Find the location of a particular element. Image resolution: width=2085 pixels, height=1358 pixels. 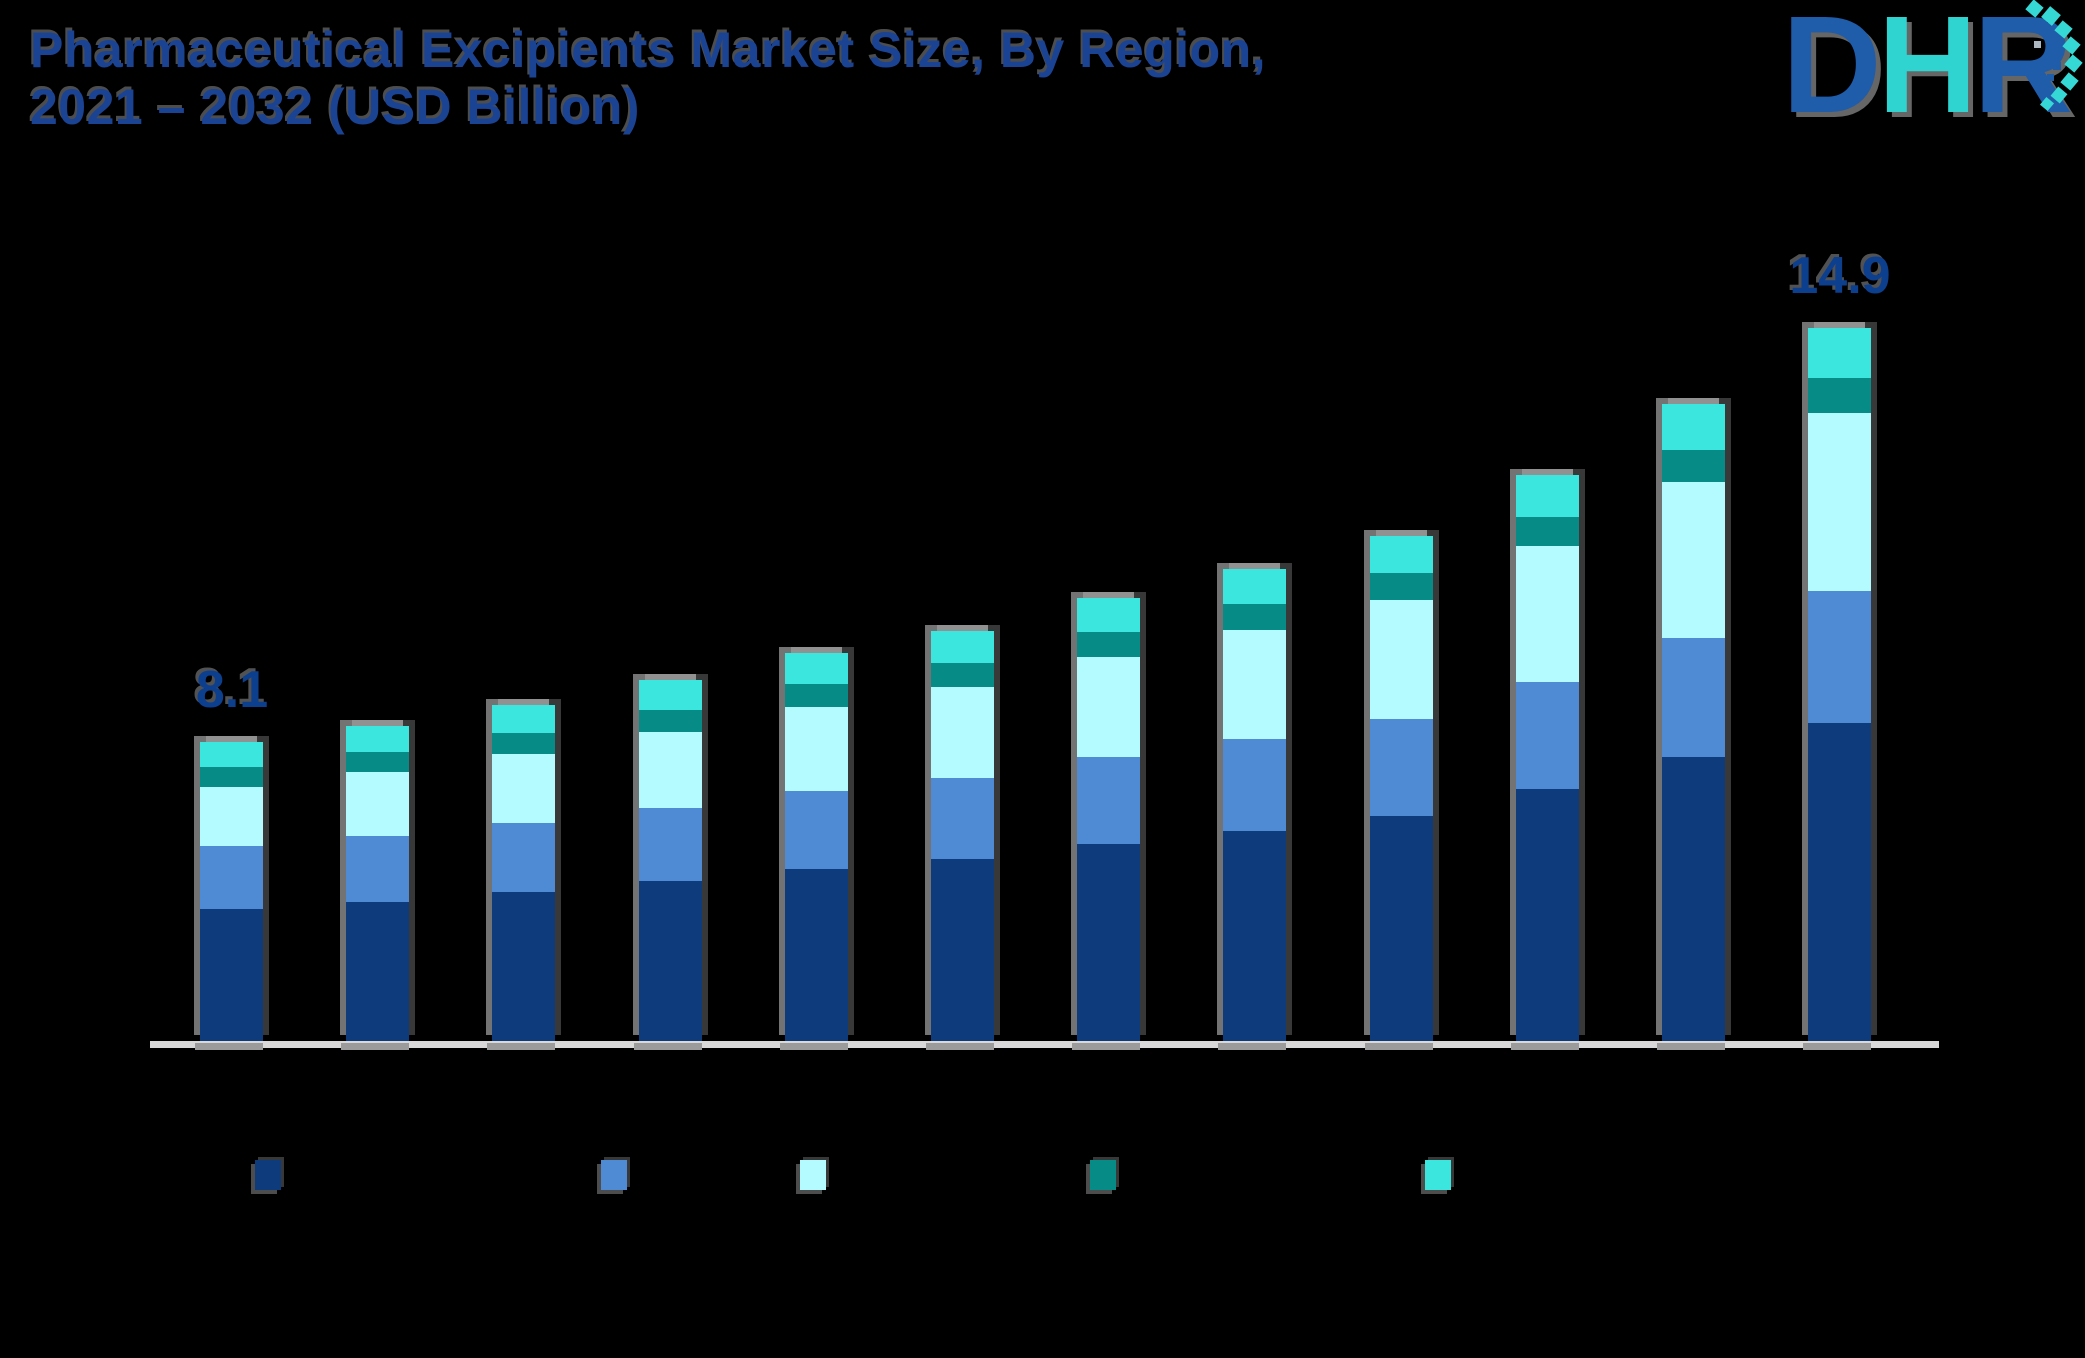

segment-region-2-medium-blue-2022 is located at coordinates (377, 869).